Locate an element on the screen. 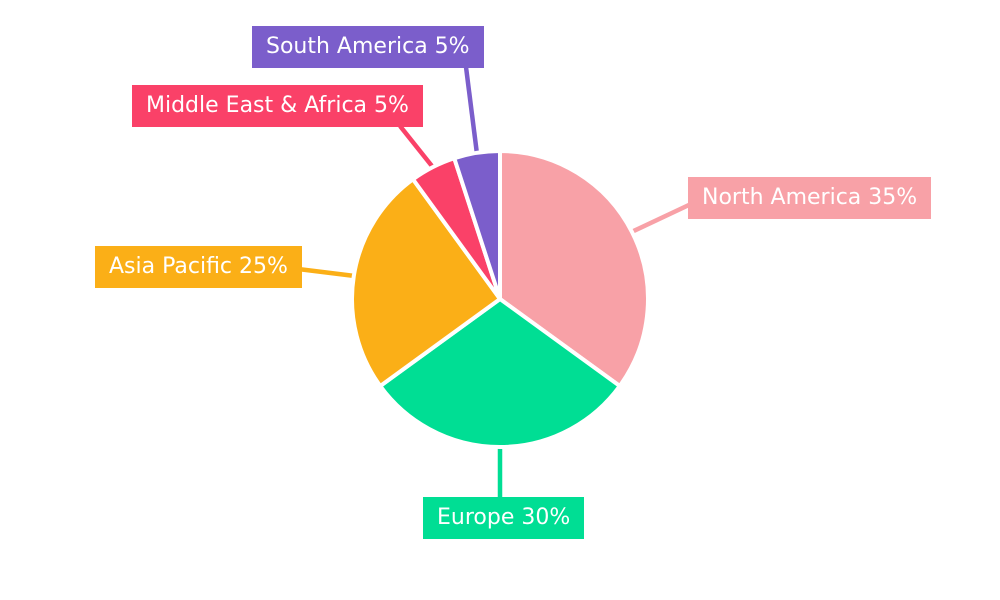  pie-slice-europe is located at coordinates (500, 373).